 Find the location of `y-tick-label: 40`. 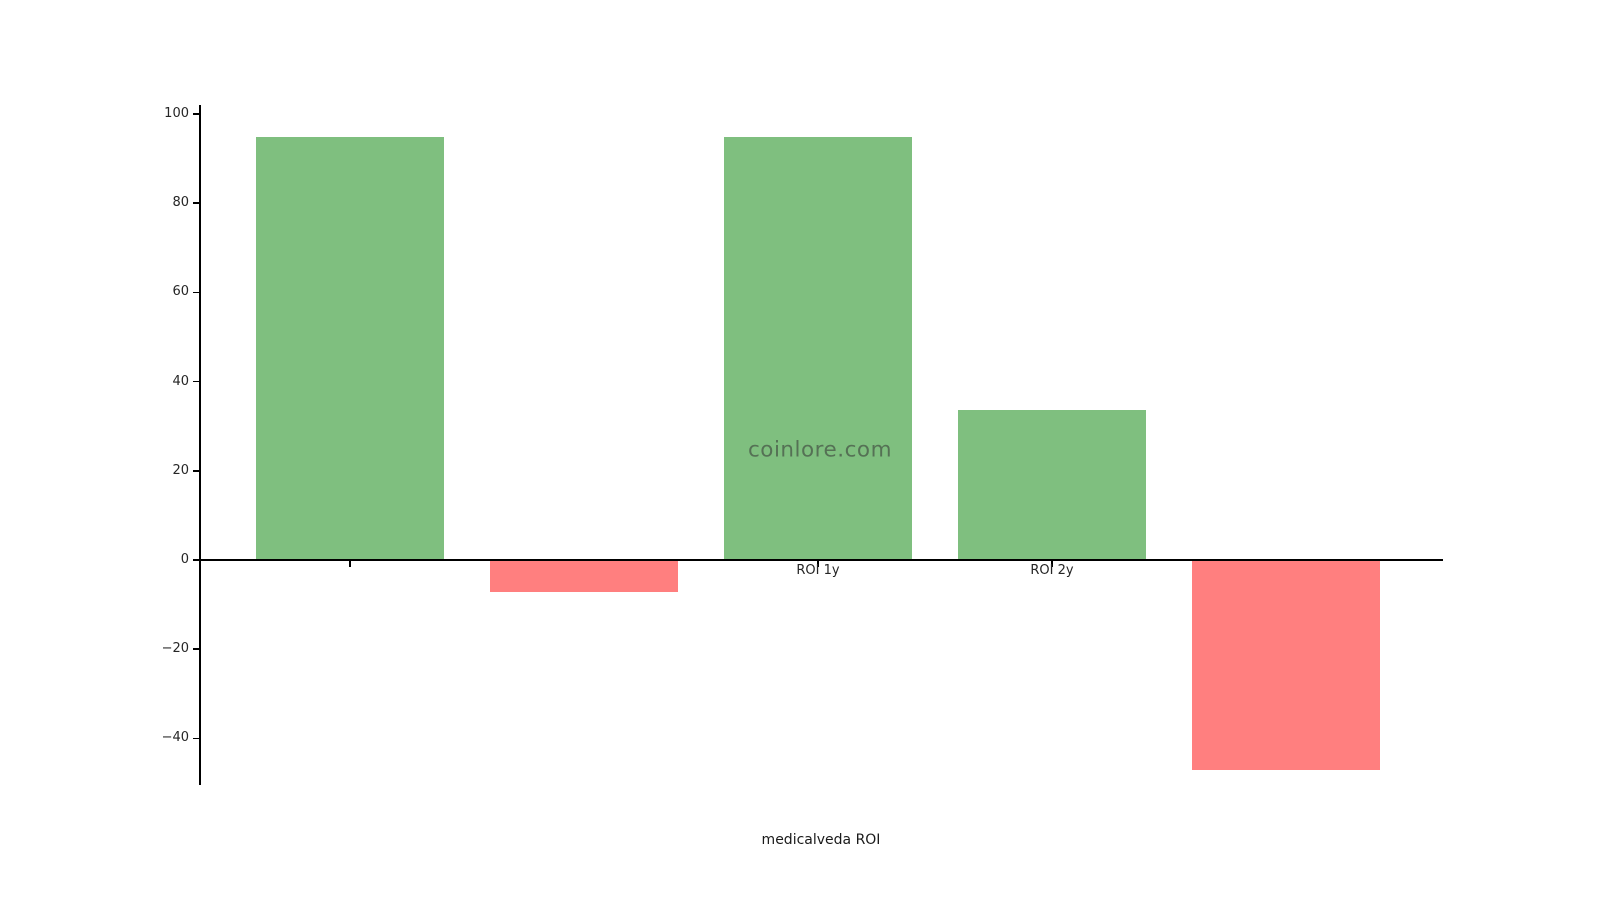

y-tick-label: 40 is located at coordinates (180, 381).